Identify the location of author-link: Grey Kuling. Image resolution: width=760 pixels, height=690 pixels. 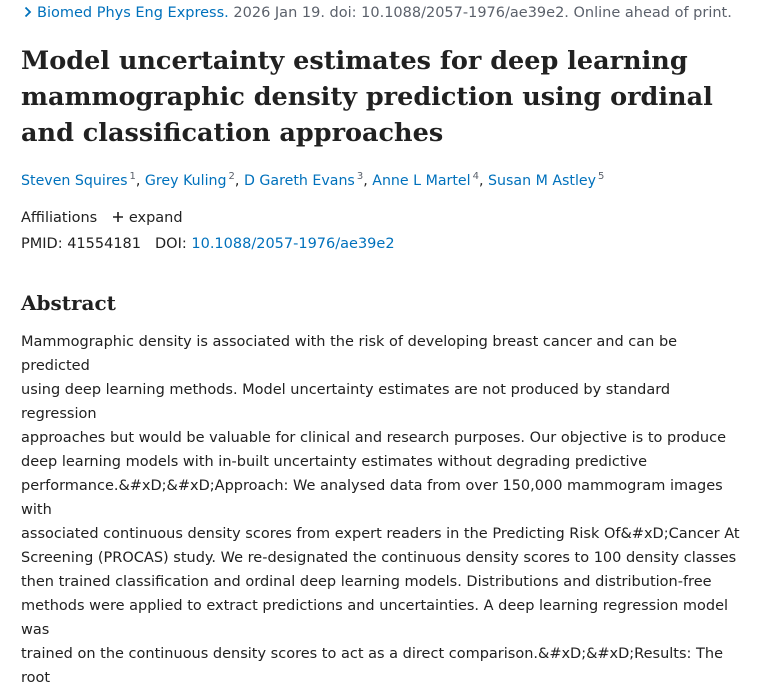
(185, 181).